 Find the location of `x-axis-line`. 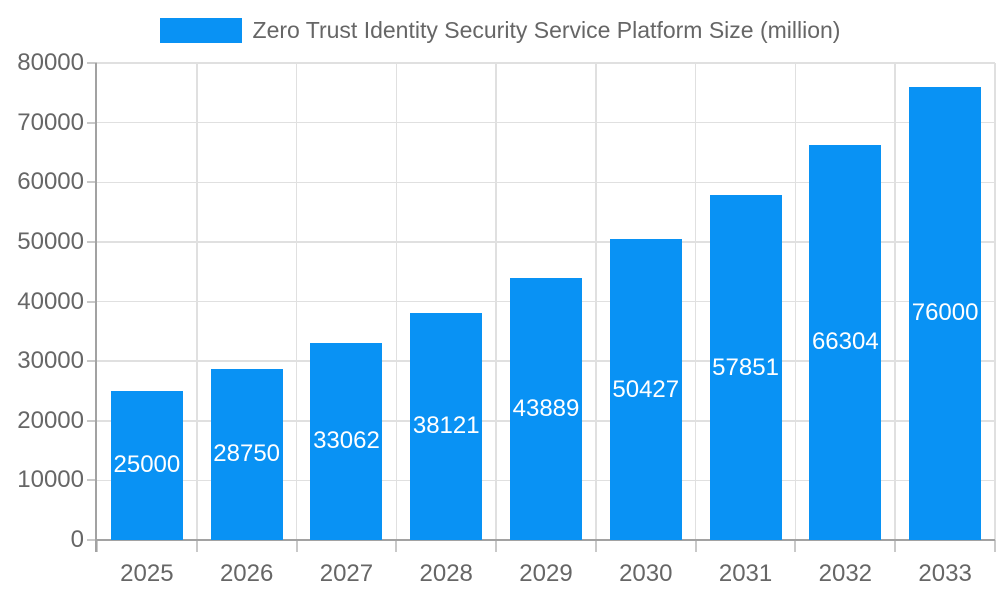

x-axis-line is located at coordinates (546, 540).